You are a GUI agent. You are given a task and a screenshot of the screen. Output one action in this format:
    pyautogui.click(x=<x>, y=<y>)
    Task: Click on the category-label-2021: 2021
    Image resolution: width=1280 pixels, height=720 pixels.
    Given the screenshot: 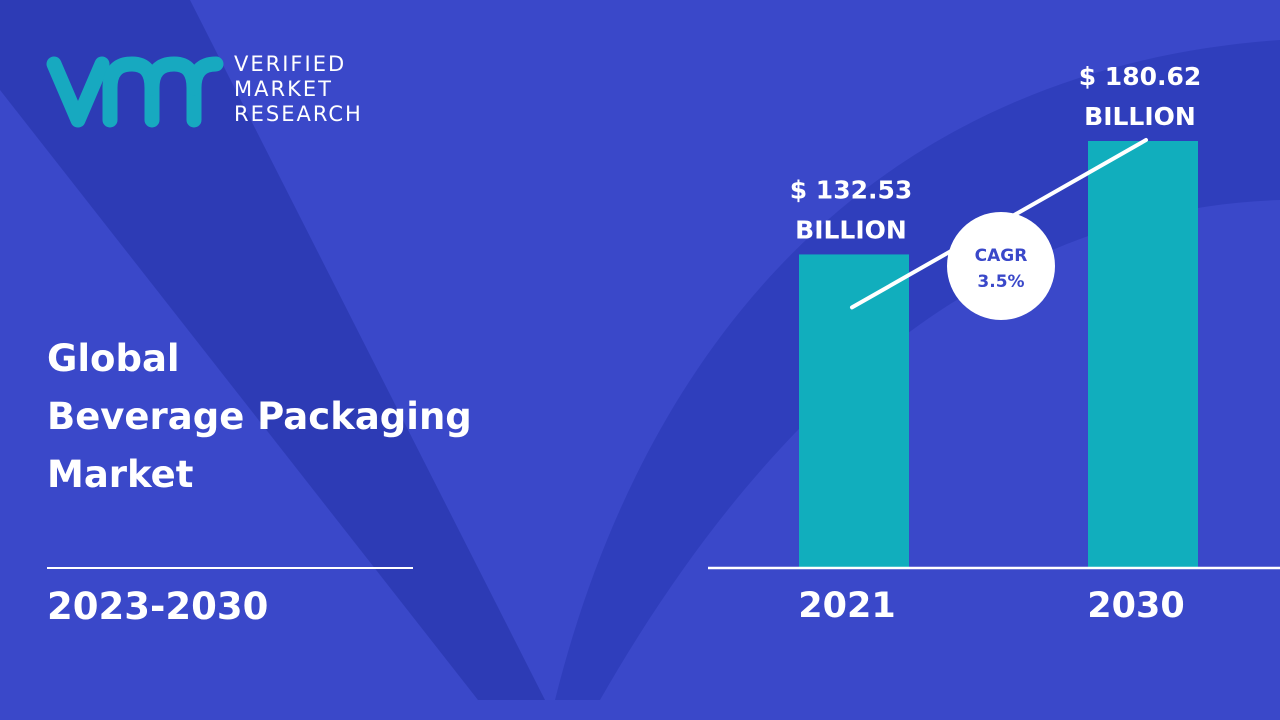 What is the action you would take?
    pyautogui.click(x=846, y=606)
    